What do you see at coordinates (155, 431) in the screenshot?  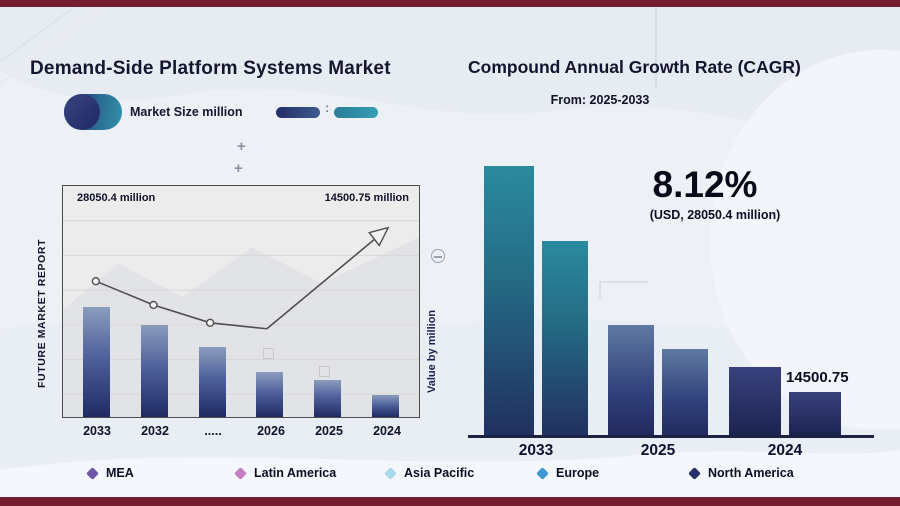 I see `x-axis-label: 2032` at bounding box center [155, 431].